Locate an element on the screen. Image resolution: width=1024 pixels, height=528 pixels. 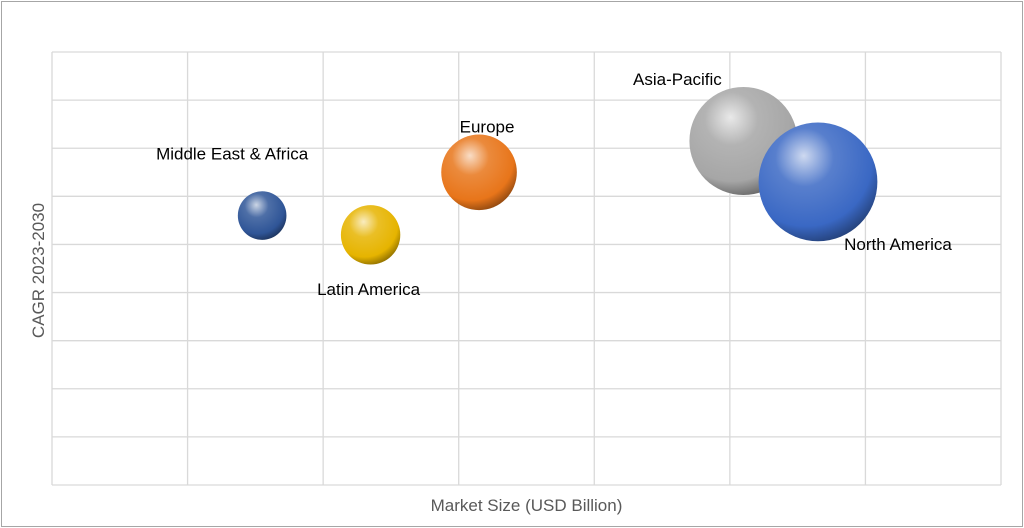
data-label: Latin America is located at coordinates (369, 289).